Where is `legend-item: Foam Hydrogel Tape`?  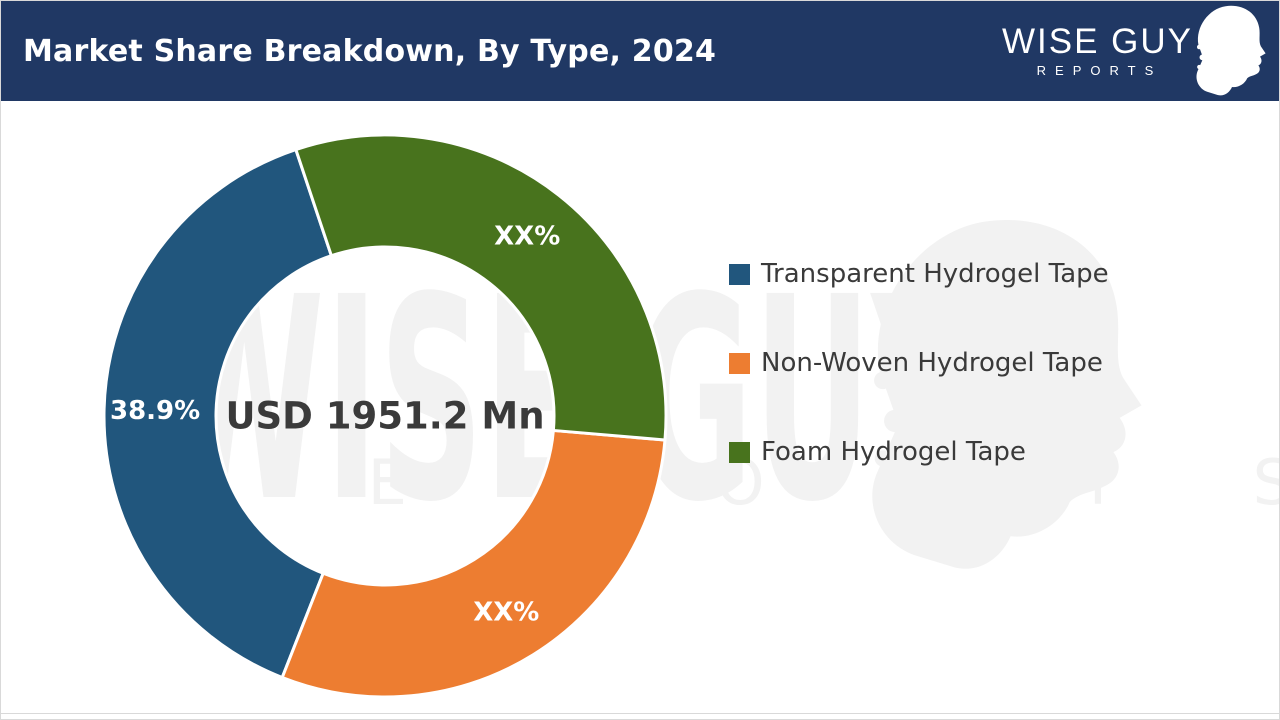 legend-item: Foam Hydrogel Tape is located at coordinates (919, 452).